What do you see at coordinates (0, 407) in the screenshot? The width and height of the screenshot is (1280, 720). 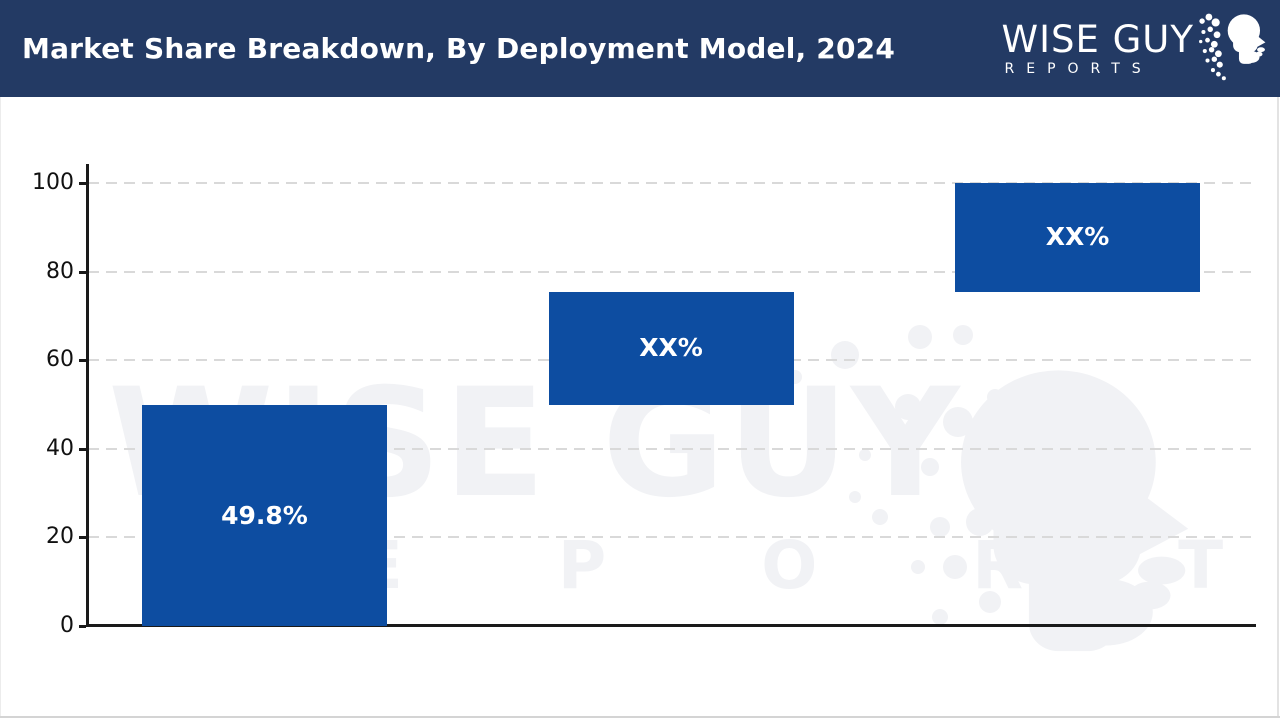 I see `page-left-edge-line` at bounding box center [0, 407].